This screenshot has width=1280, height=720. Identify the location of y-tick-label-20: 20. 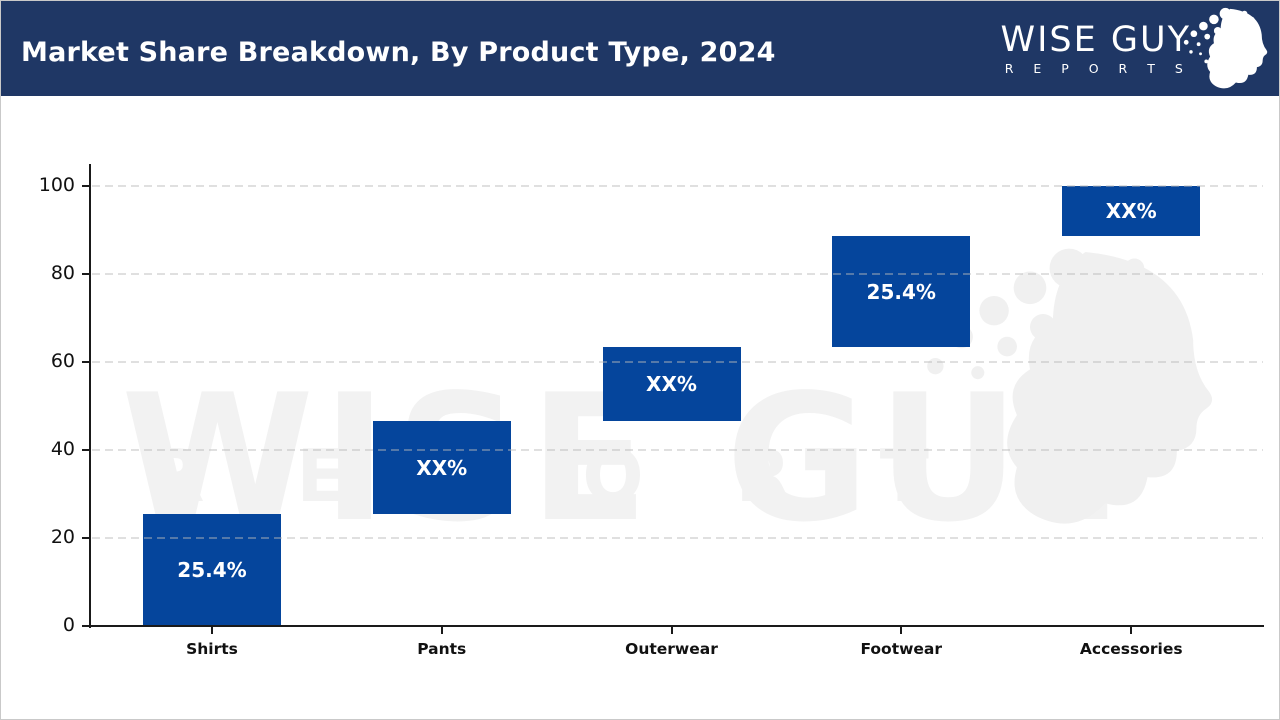
(62, 537).